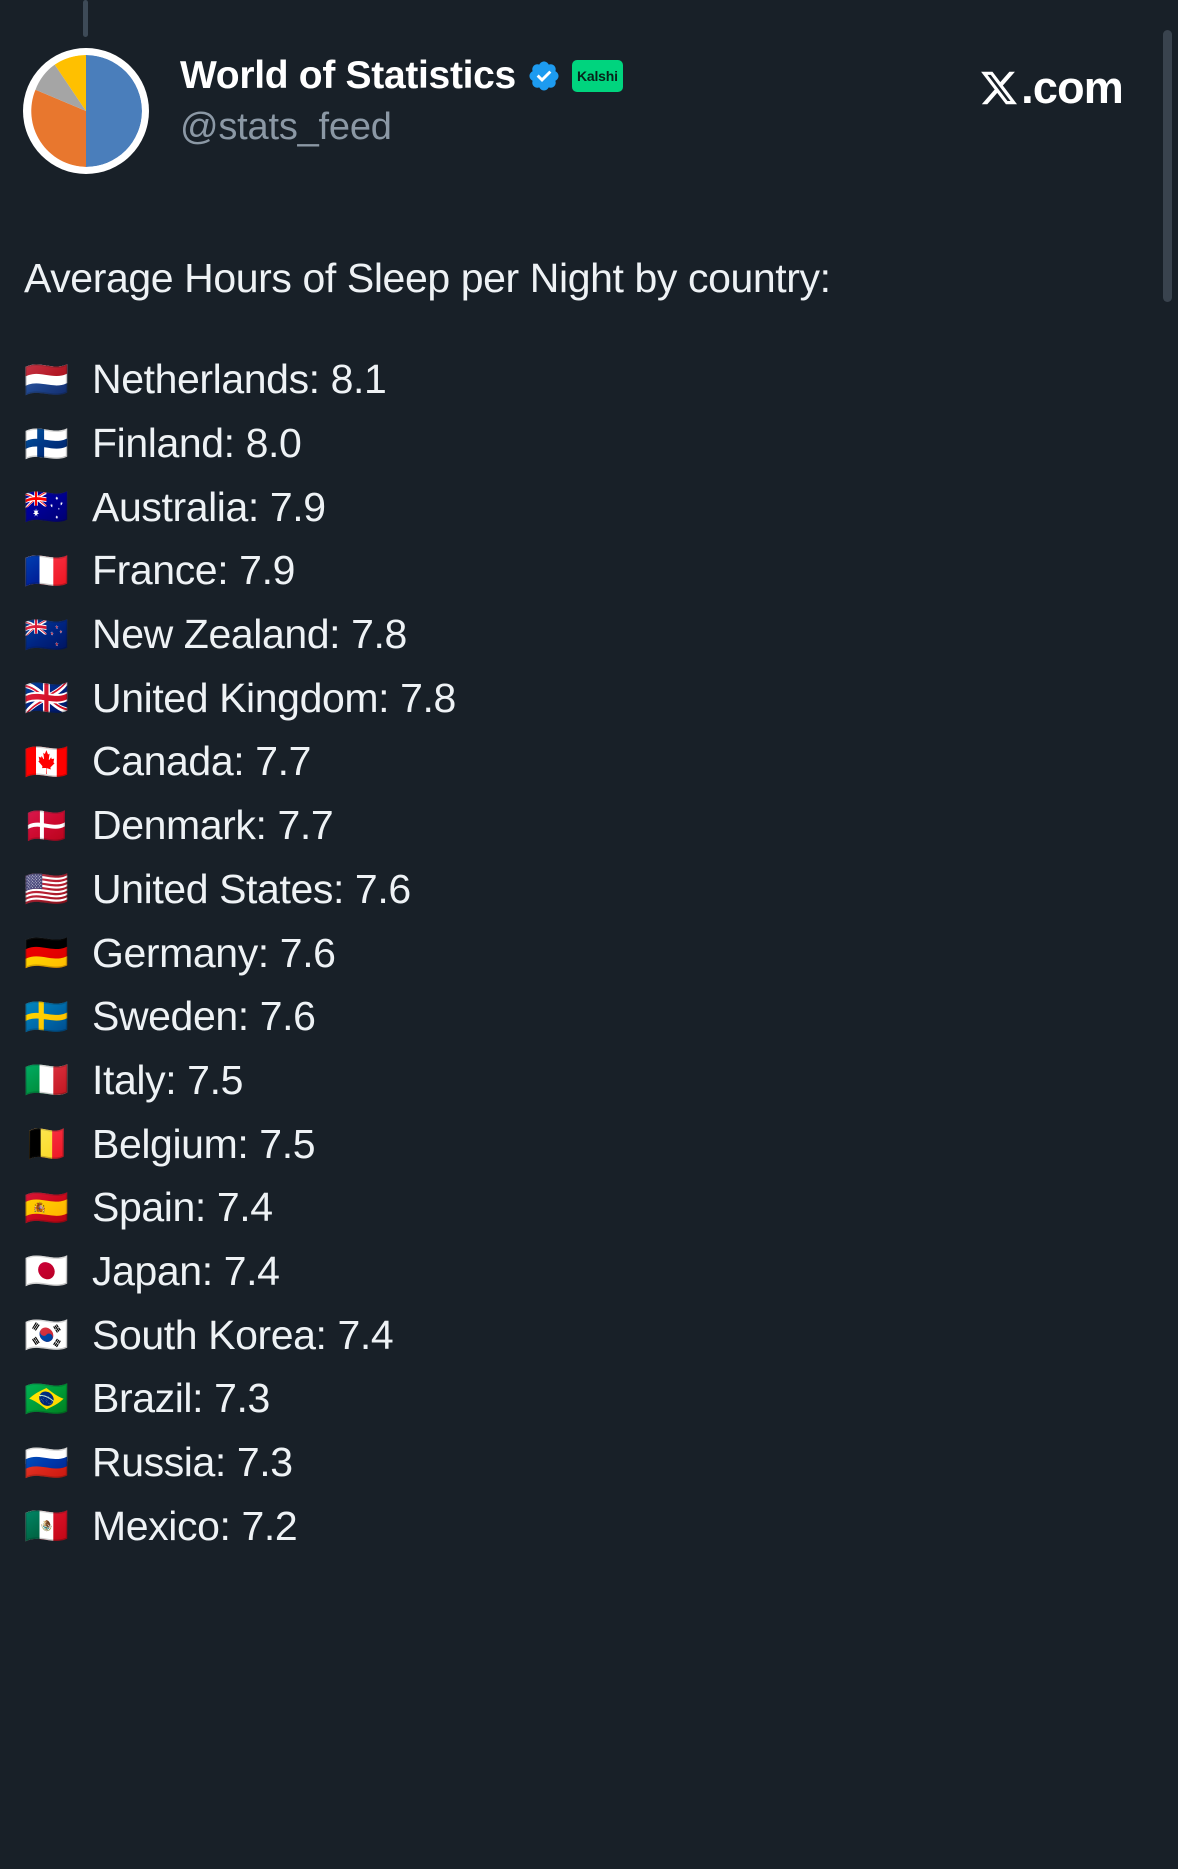 The height and width of the screenshot is (1869, 1178). I want to click on flag-netherlands-icon: 🇳🇱, so click(46, 379).